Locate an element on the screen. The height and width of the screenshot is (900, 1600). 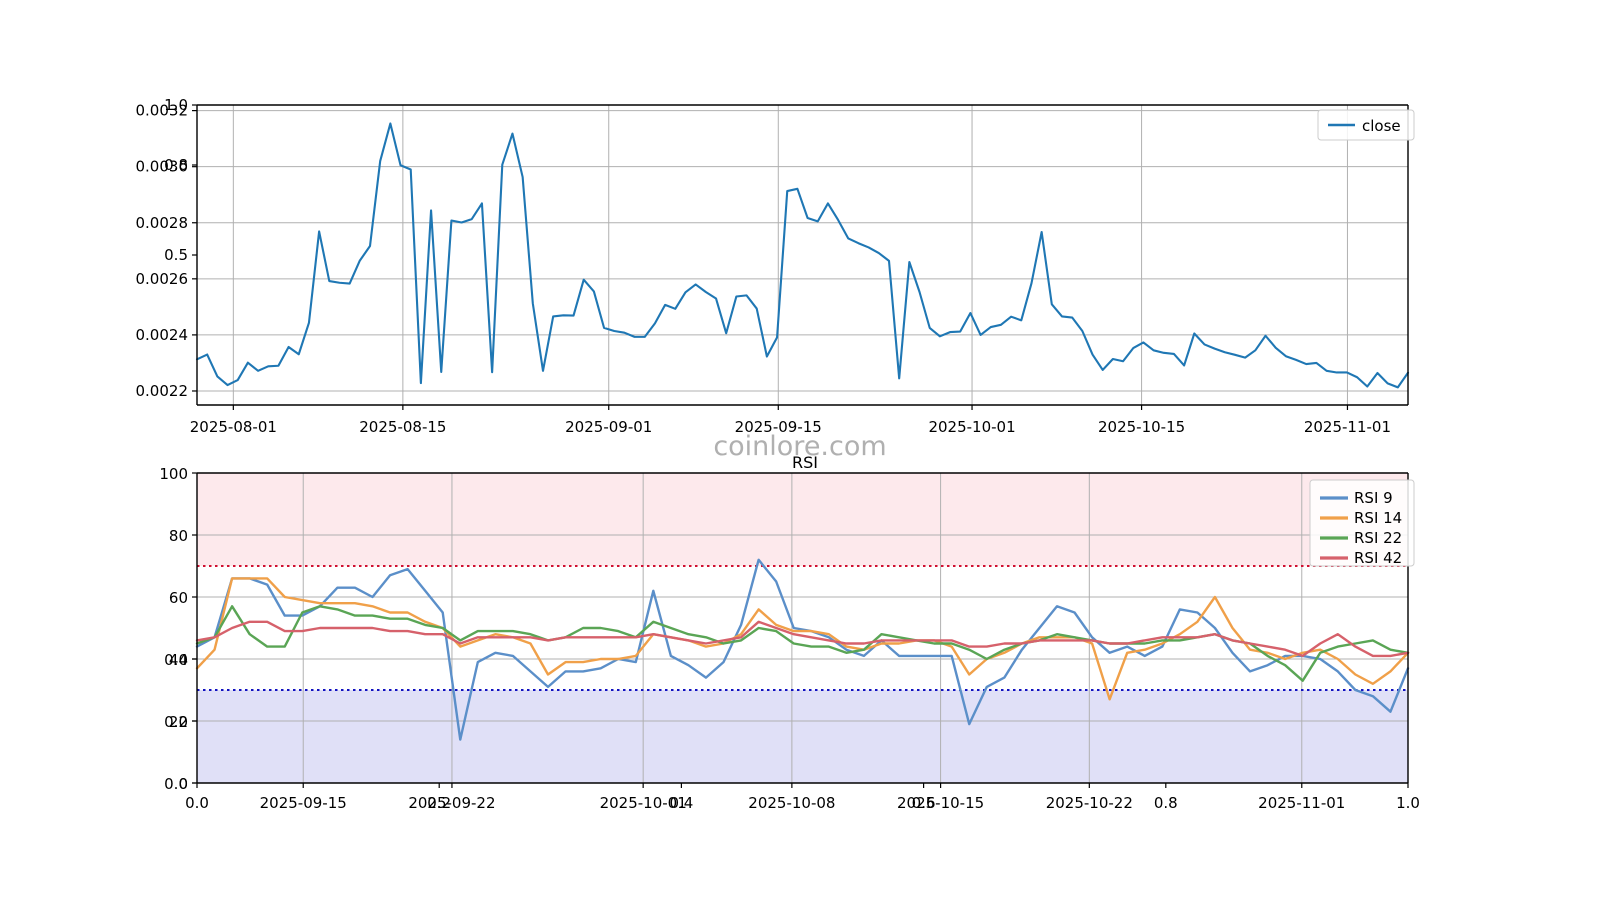
rsi-x-tick: 2025-09-22 is located at coordinates (451, 803).